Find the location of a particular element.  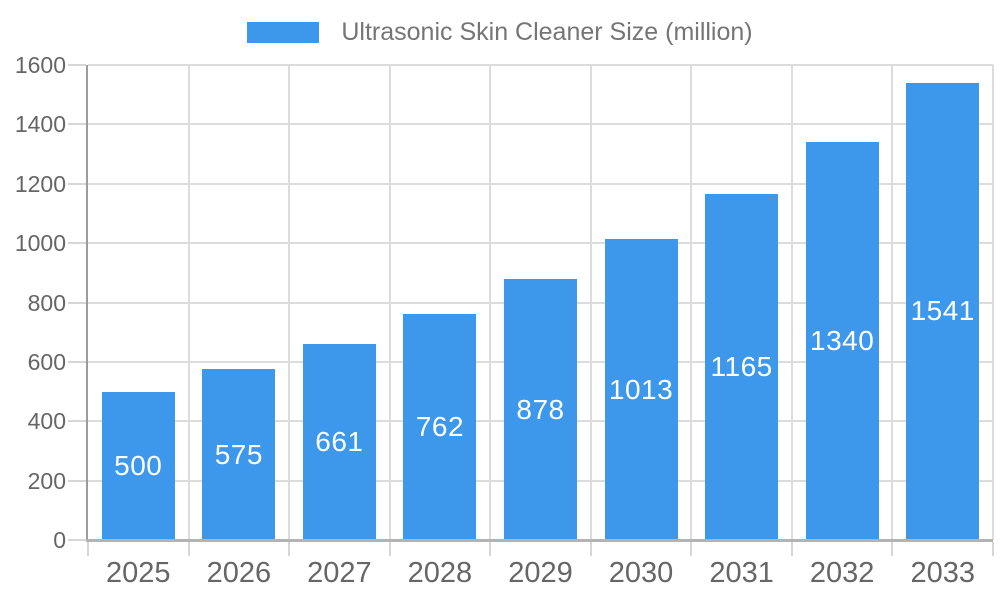

bar: 1013 is located at coordinates (641, 389).